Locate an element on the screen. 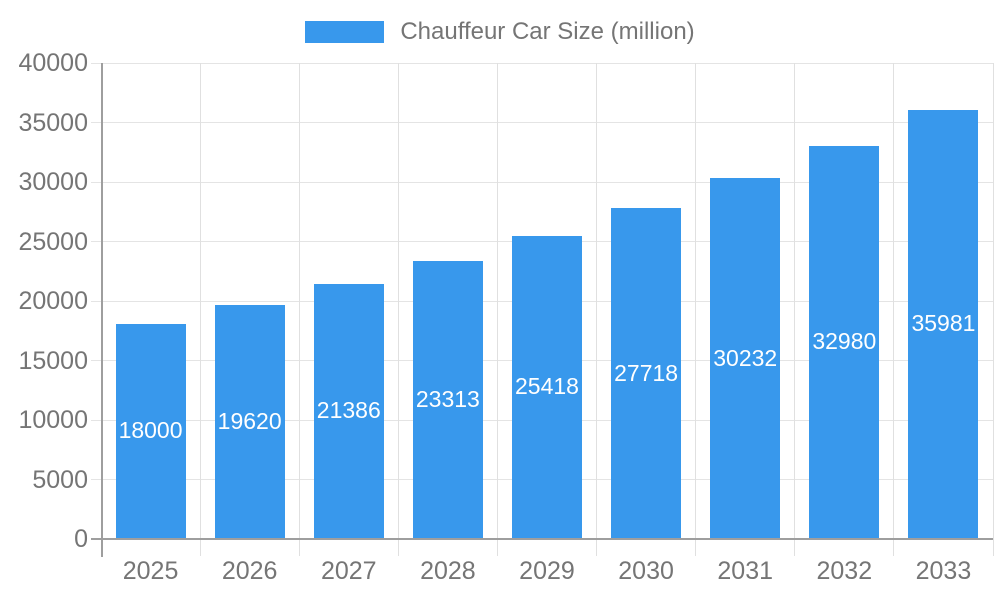 The image size is (1000, 600). bar-value-label: 35981 is located at coordinates (943, 323).